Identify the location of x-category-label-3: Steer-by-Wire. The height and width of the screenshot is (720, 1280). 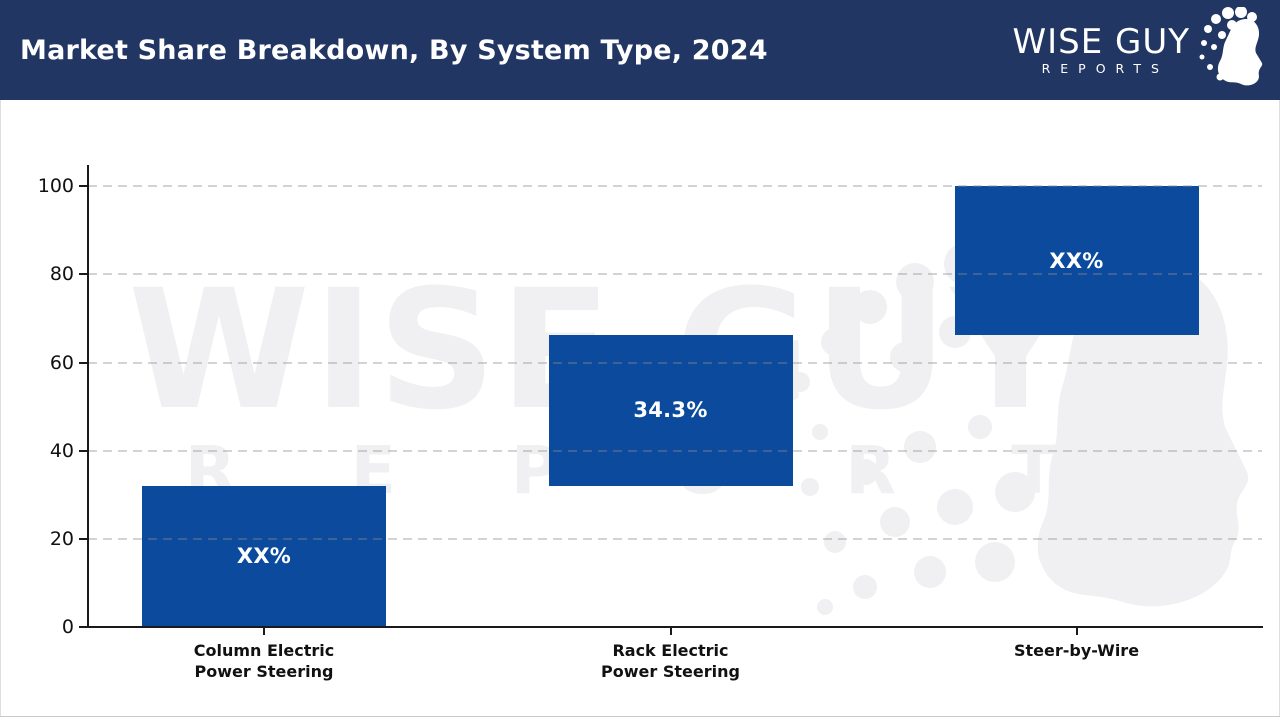
(1077, 650).